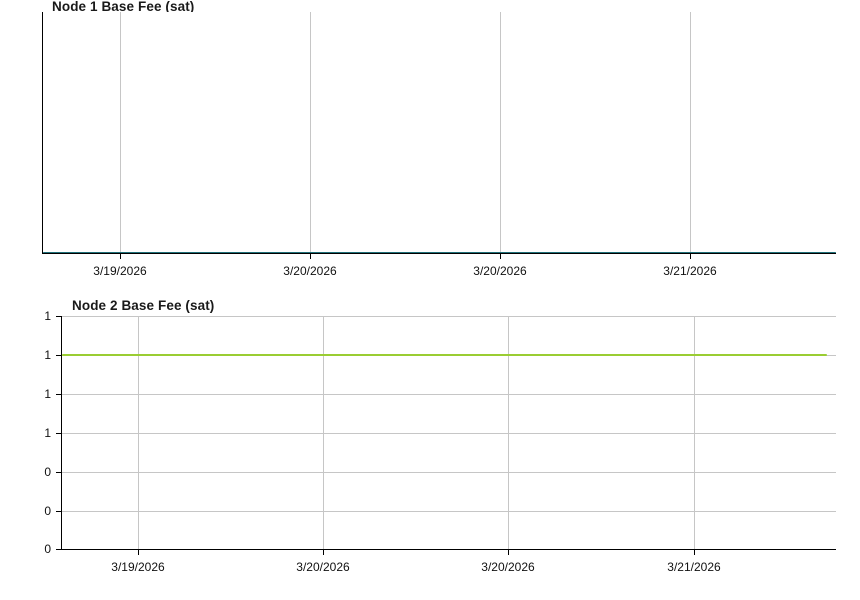 This screenshot has height=600, width=860. I want to click on chart-title-node-1: Node 1 Base Fee (sat), so click(123, 7).